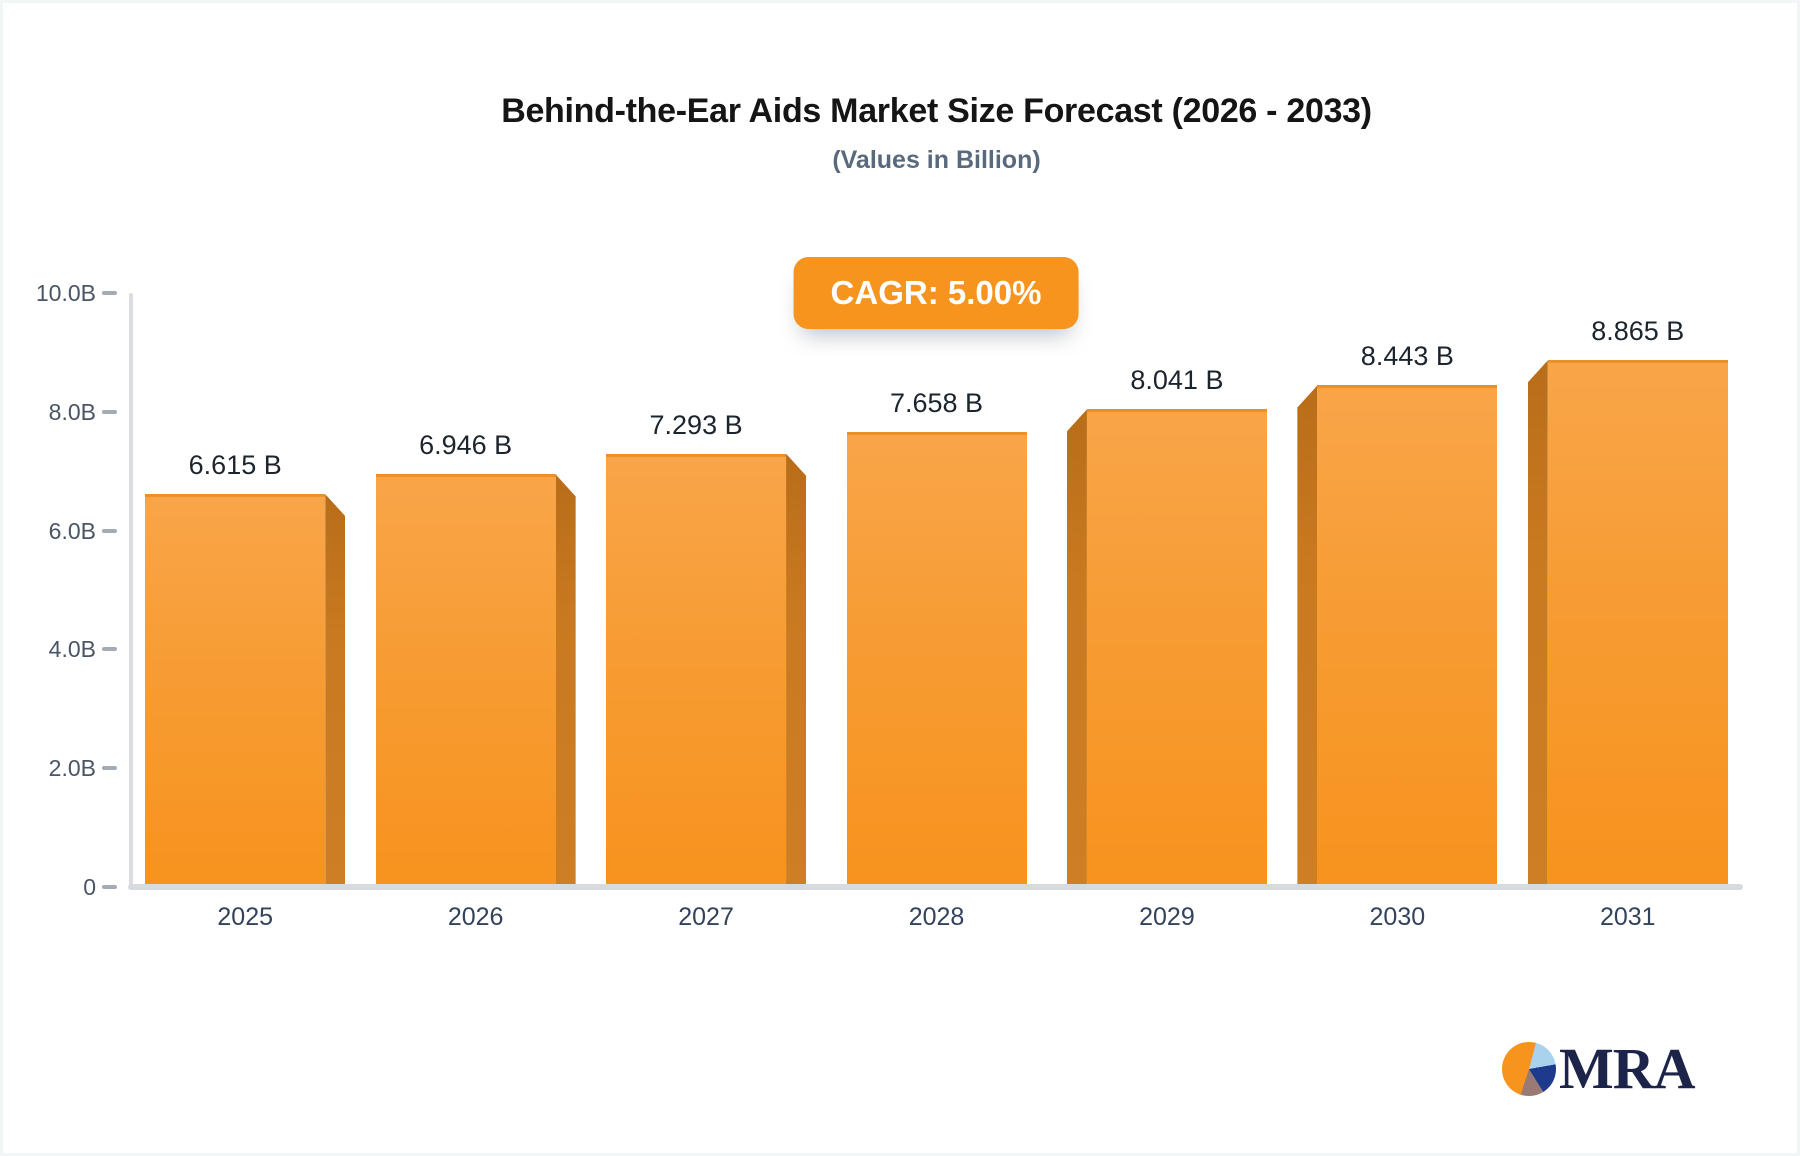 This screenshot has height=1156, width=1800. What do you see at coordinates (1167, 917) in the screenshot?
I see `x-axis-label-2029: 2029` at bounding box center [1167, 917].